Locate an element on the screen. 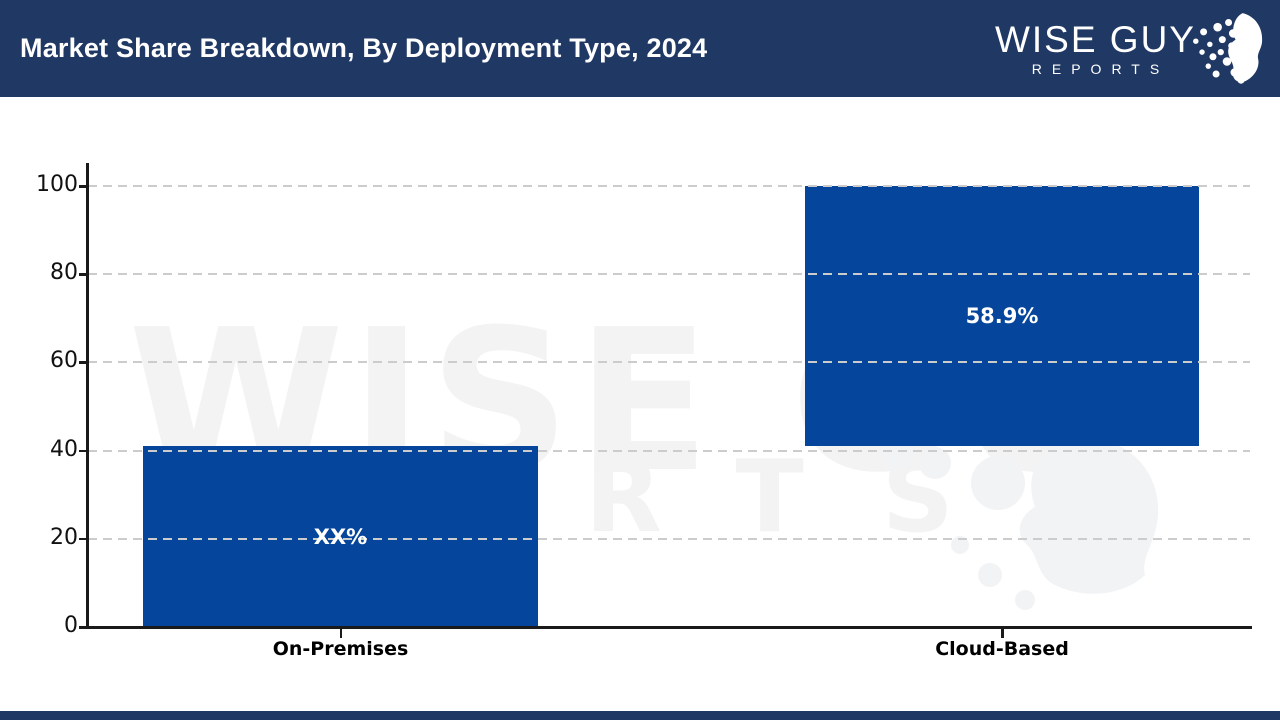 The height and width of the screenshot is (720, 1280). brand-logo: WISE GUY REPORTS is located at coordinates (1130, 48).